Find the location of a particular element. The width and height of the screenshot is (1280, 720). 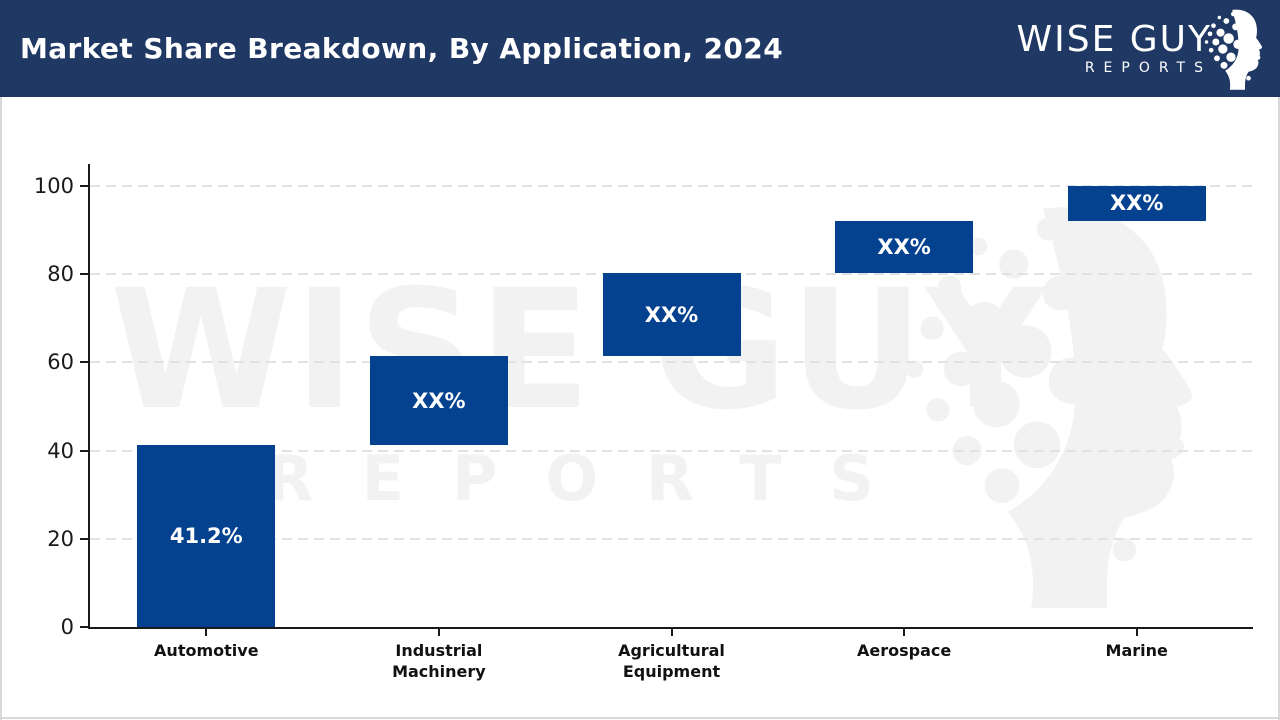

bar-agricultural-equipment is located at coordinates (671, 314).